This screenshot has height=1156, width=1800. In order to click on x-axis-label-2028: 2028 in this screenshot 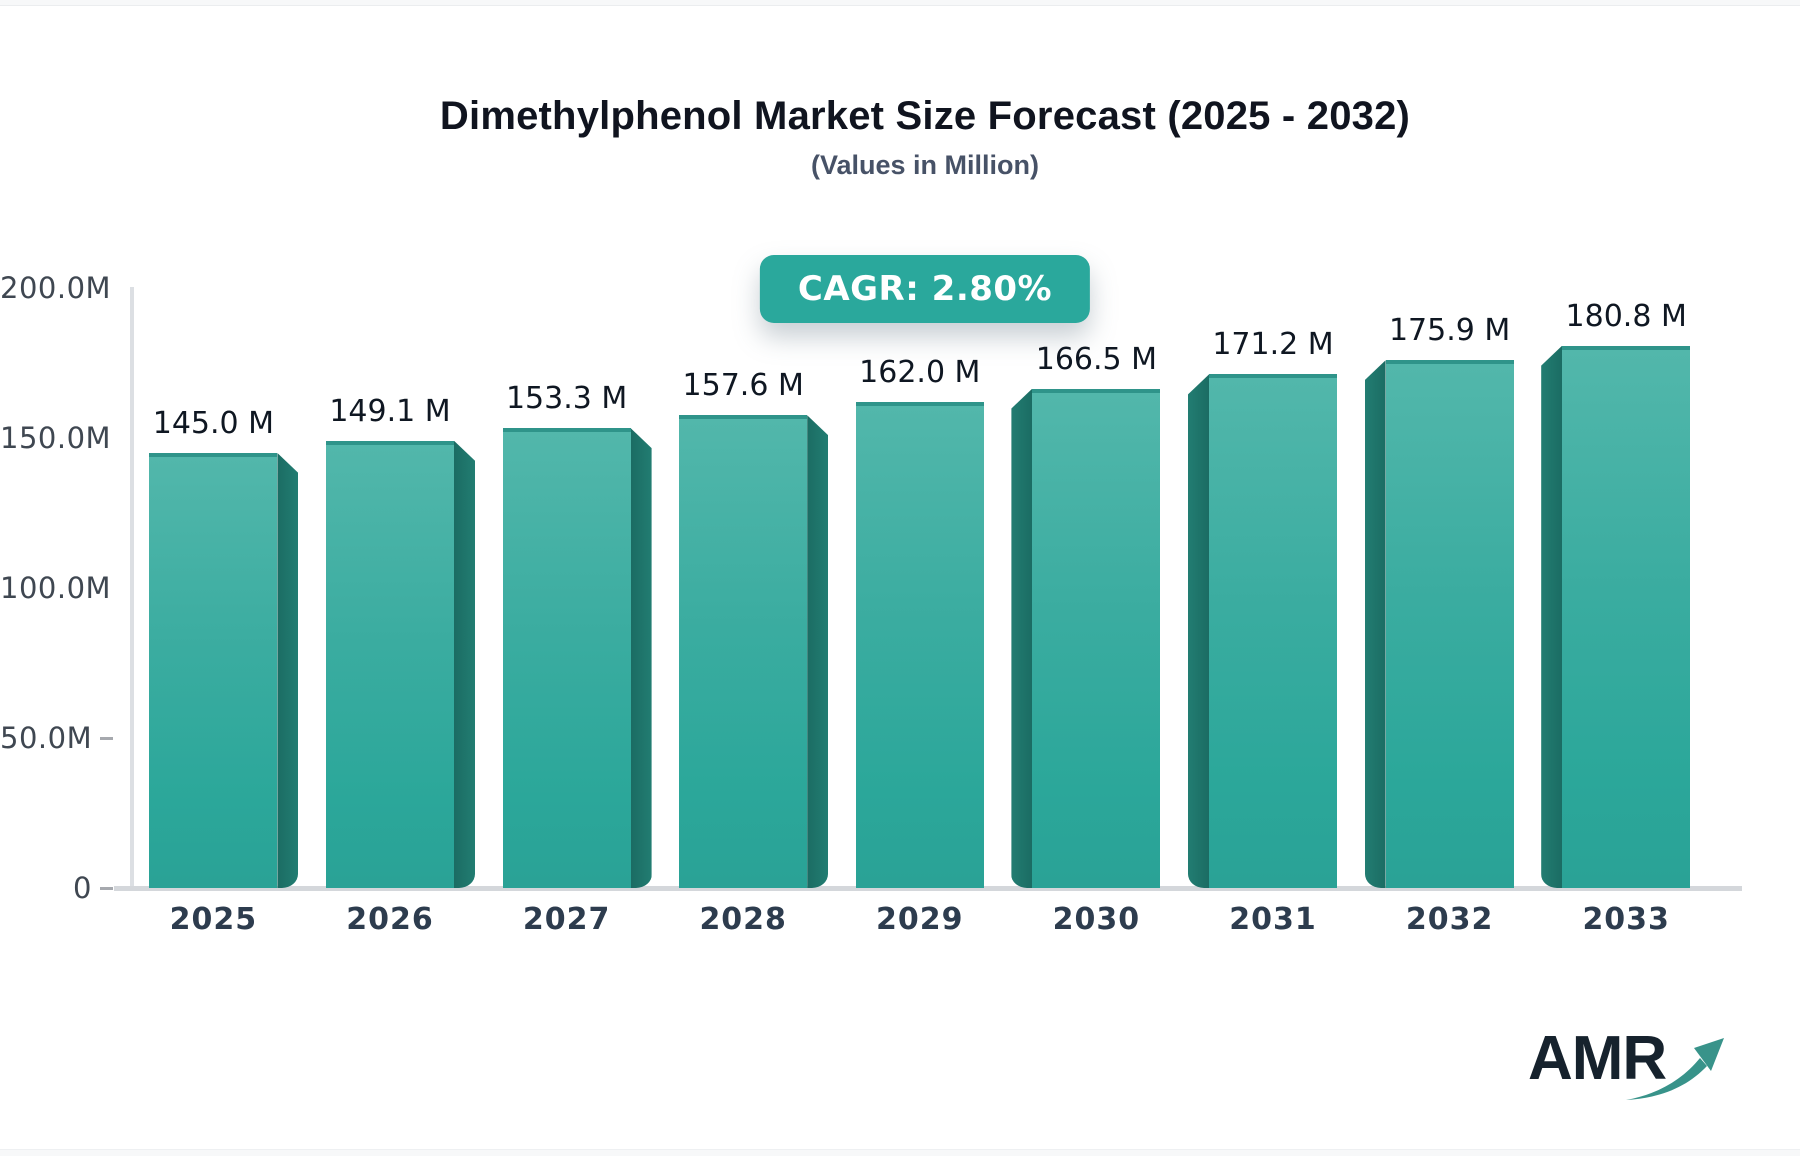, I will do `click(743, 919)`.